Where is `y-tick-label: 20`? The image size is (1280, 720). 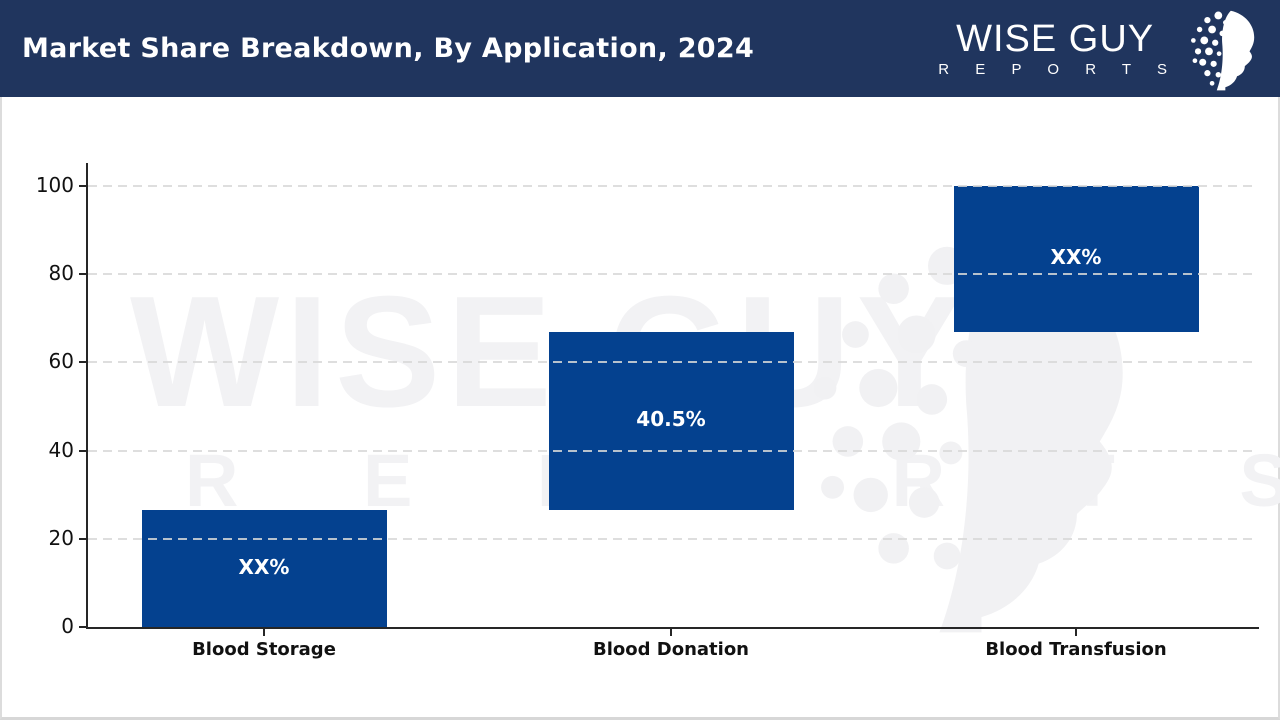 y-tick-label: 20 is located at coordinates (61, 537).